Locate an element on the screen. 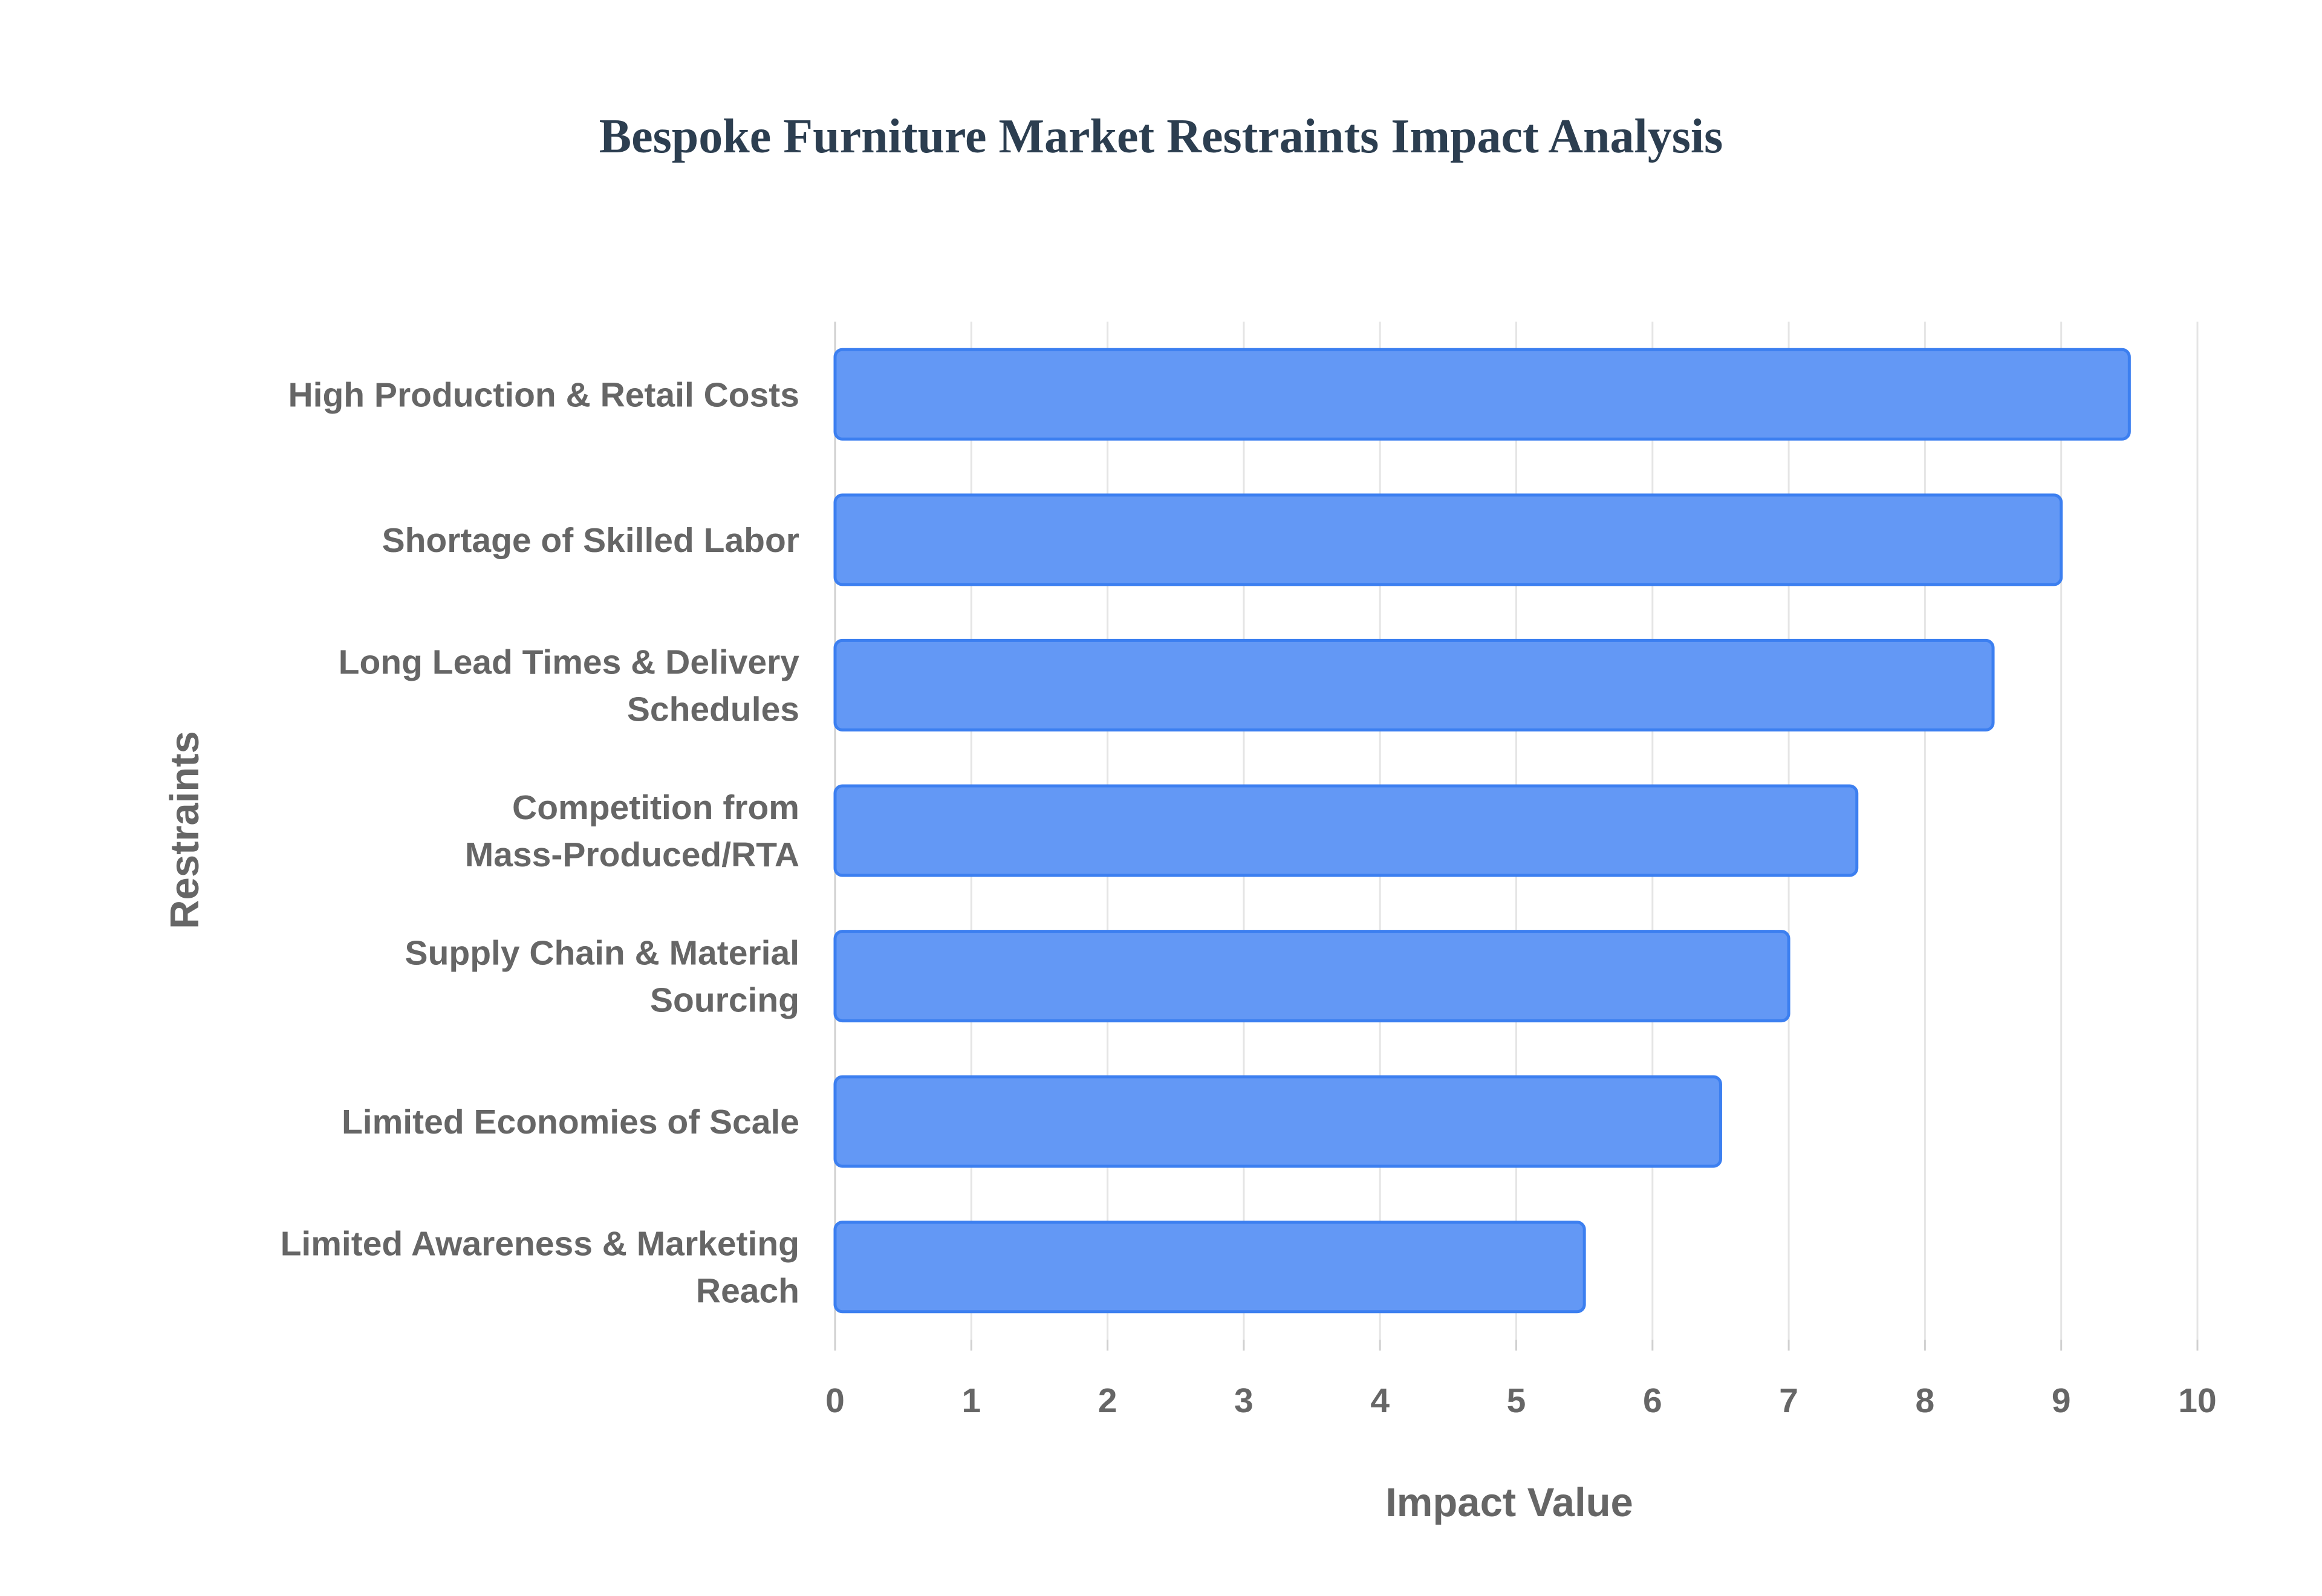 Image resolution: width=2322 pixels, height=1596 pixels. category-label: Limited Economies of Scale is located at coordinates (570, 1122).